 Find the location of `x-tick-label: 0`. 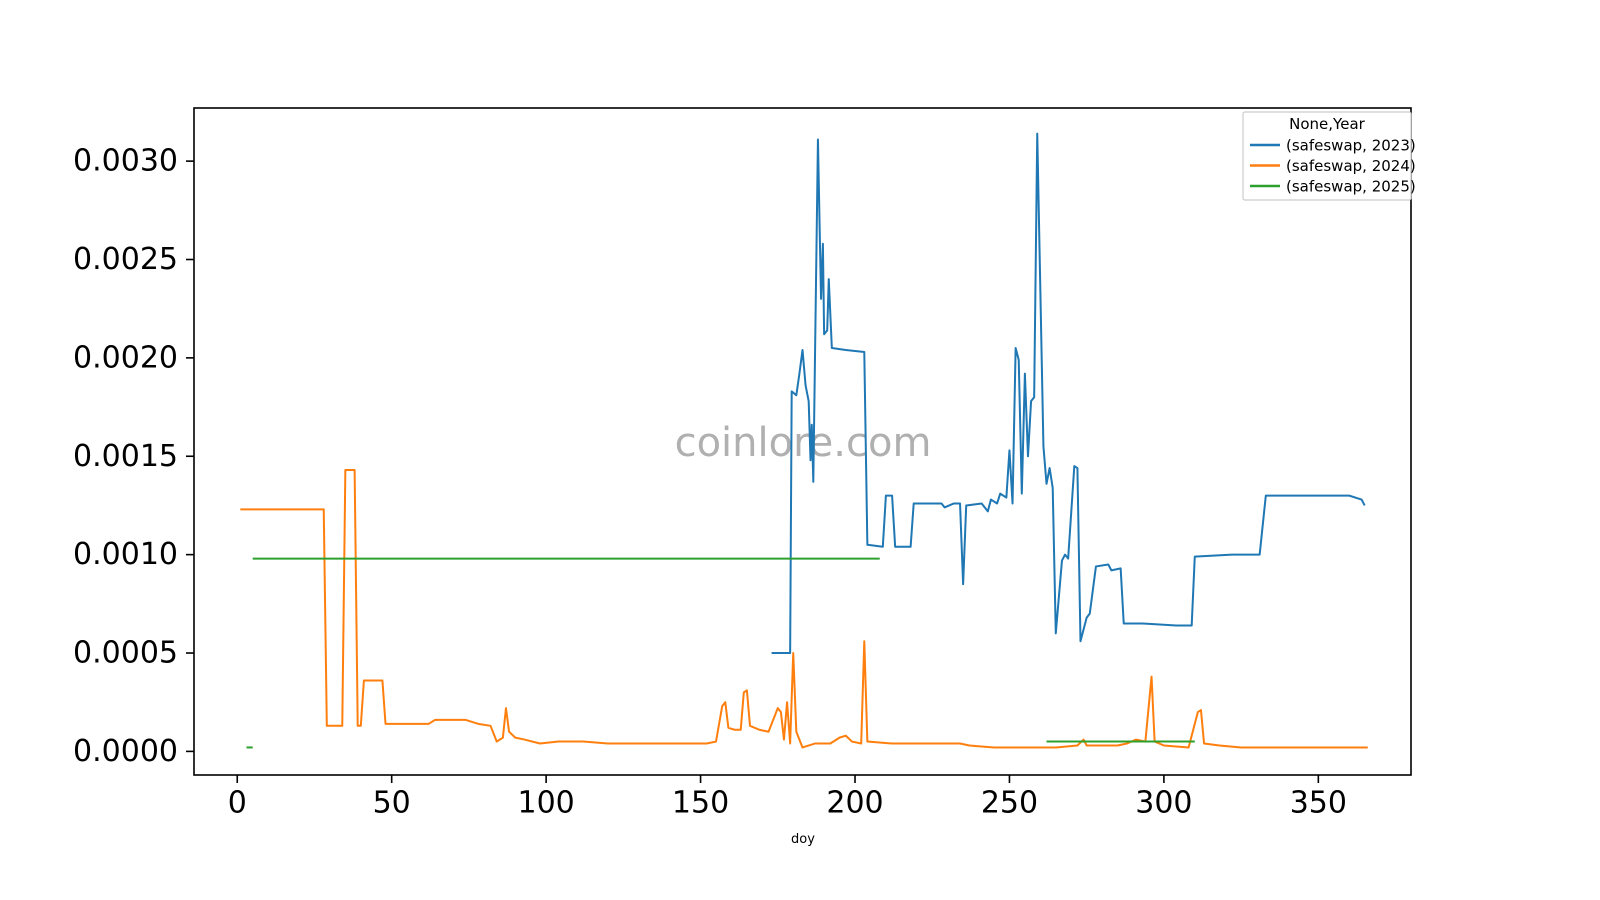

x-tick-label: 0 is located at coordinates (237, 803).